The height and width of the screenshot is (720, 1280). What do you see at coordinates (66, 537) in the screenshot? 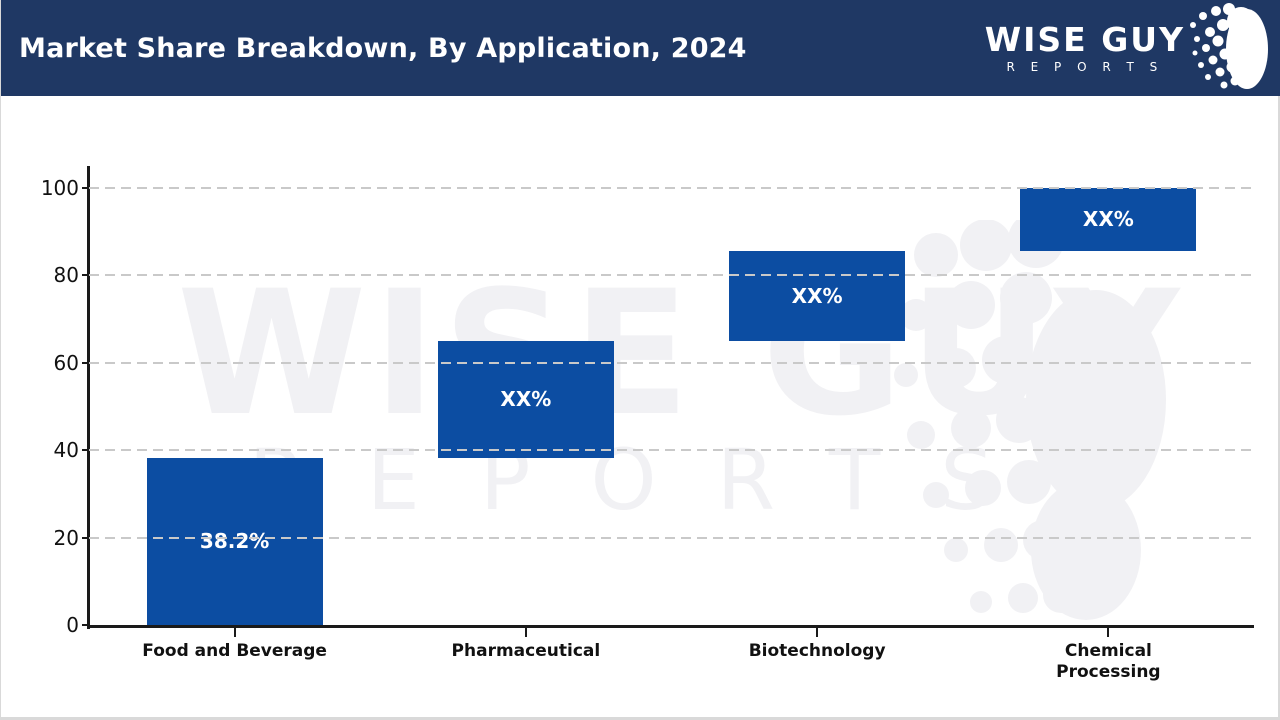
I see `y-tick-label-20: 20` at bounding box center [66, 537].